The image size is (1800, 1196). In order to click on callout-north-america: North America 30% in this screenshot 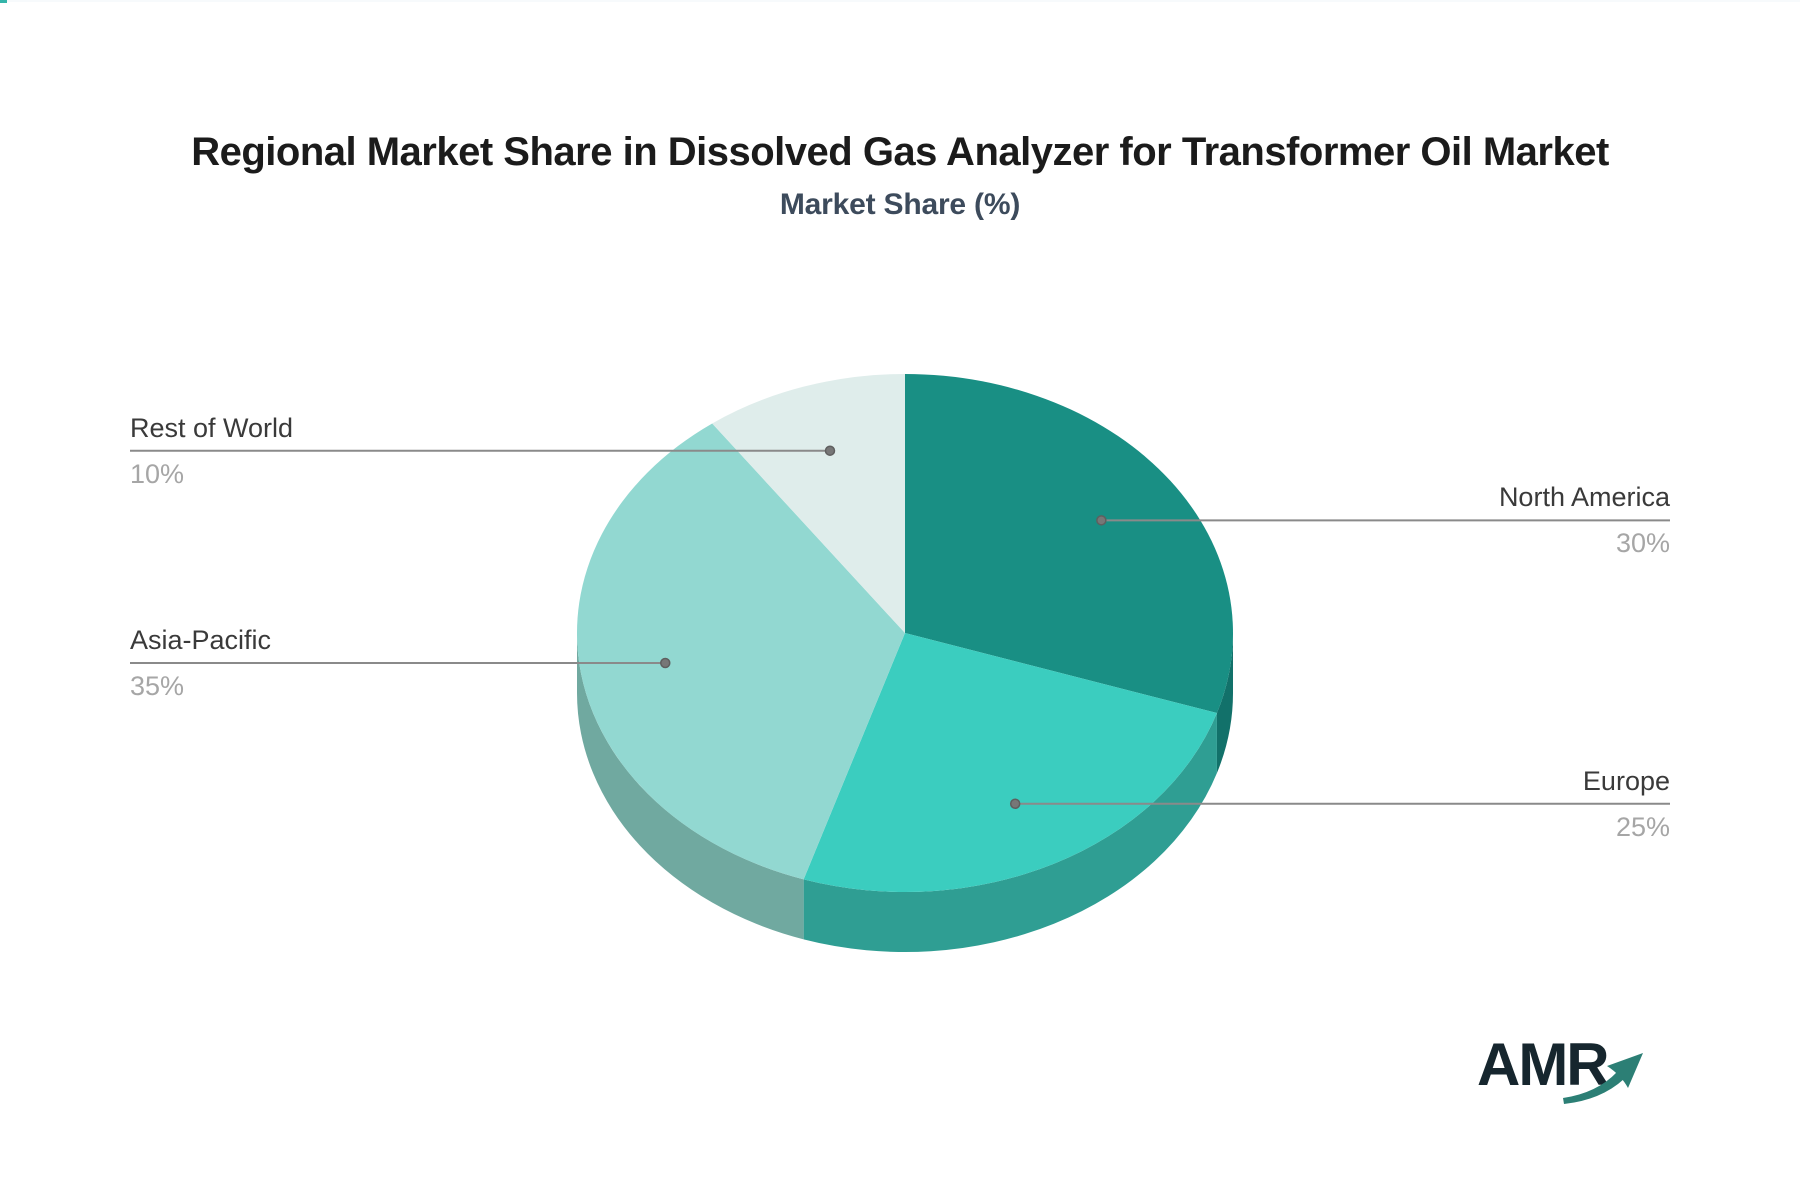, I will do `click(1360, 520)`.